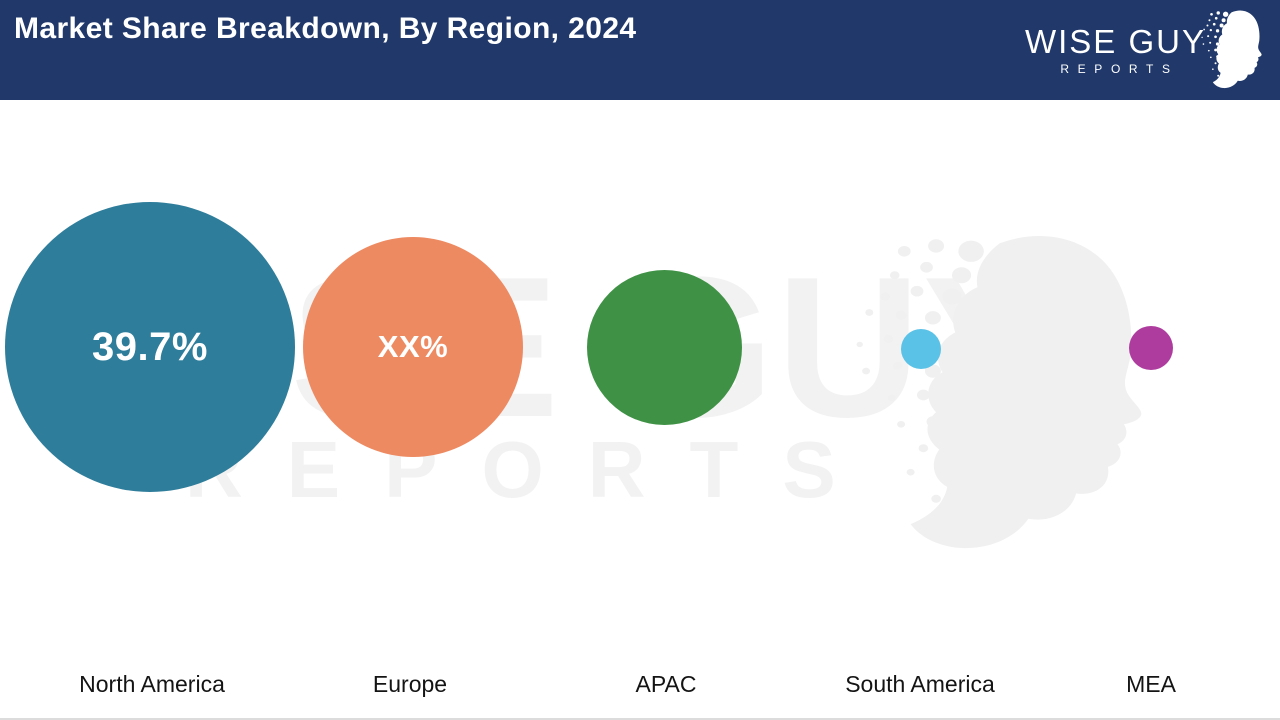 The image size is (1280, 720). Describe the element at coordinates (640, 719) in the screenshot. I see `bottom-divider` at that location.